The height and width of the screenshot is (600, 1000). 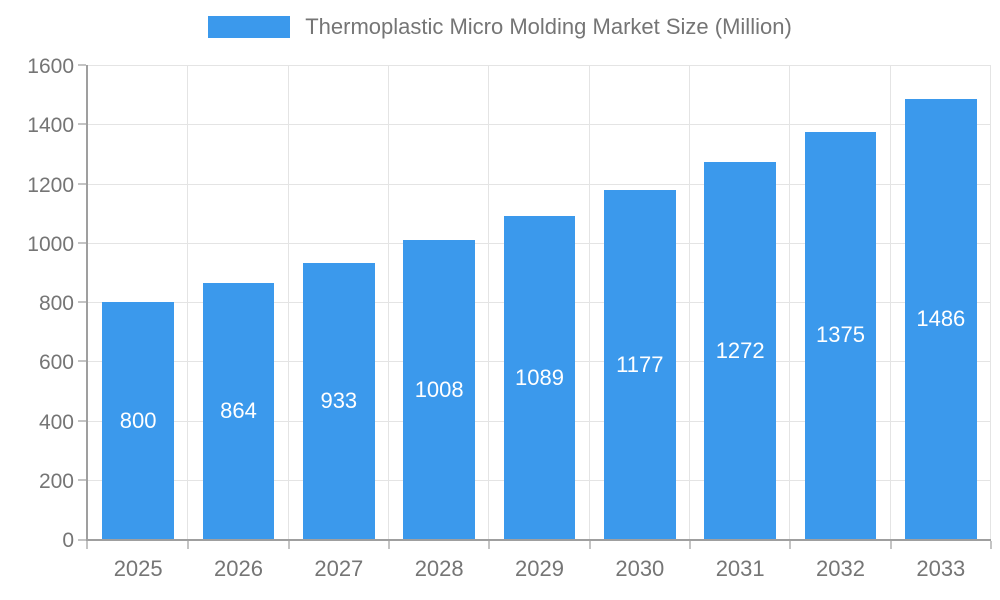 I want to click on bar-value-label: 800, so click(x=138, y=420).